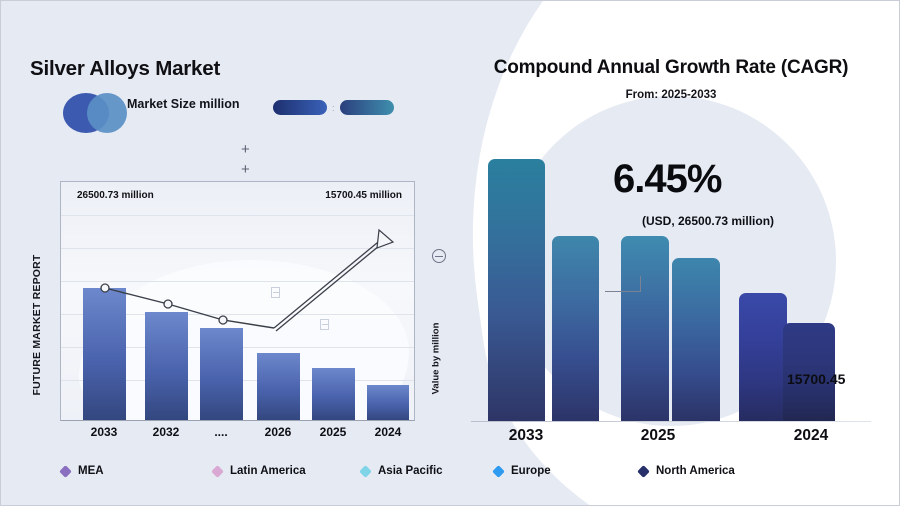  Describe the element at coordinates (695, 471) in the screenshot. I see `legend-label: North America` at that location.